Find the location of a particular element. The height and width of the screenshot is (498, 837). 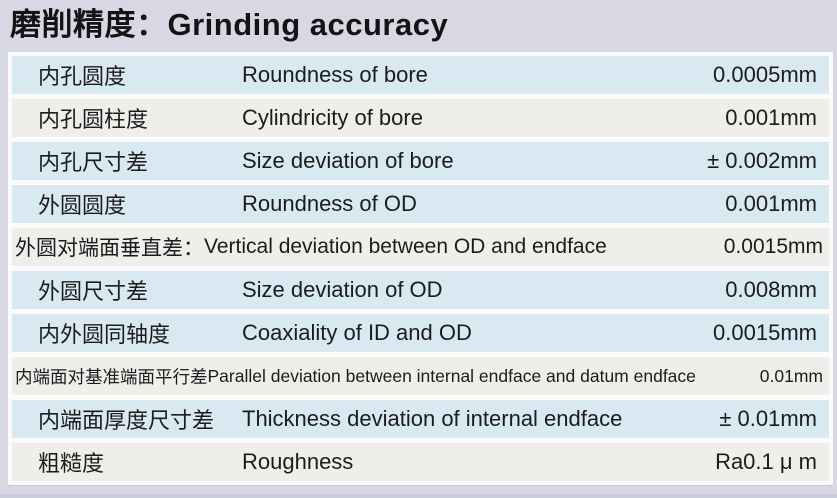

table-row-size-deviation-of-bore: 内孔尺寸差 Size deviation of bore ± 0.002mm is located at coordinates (420, 161).